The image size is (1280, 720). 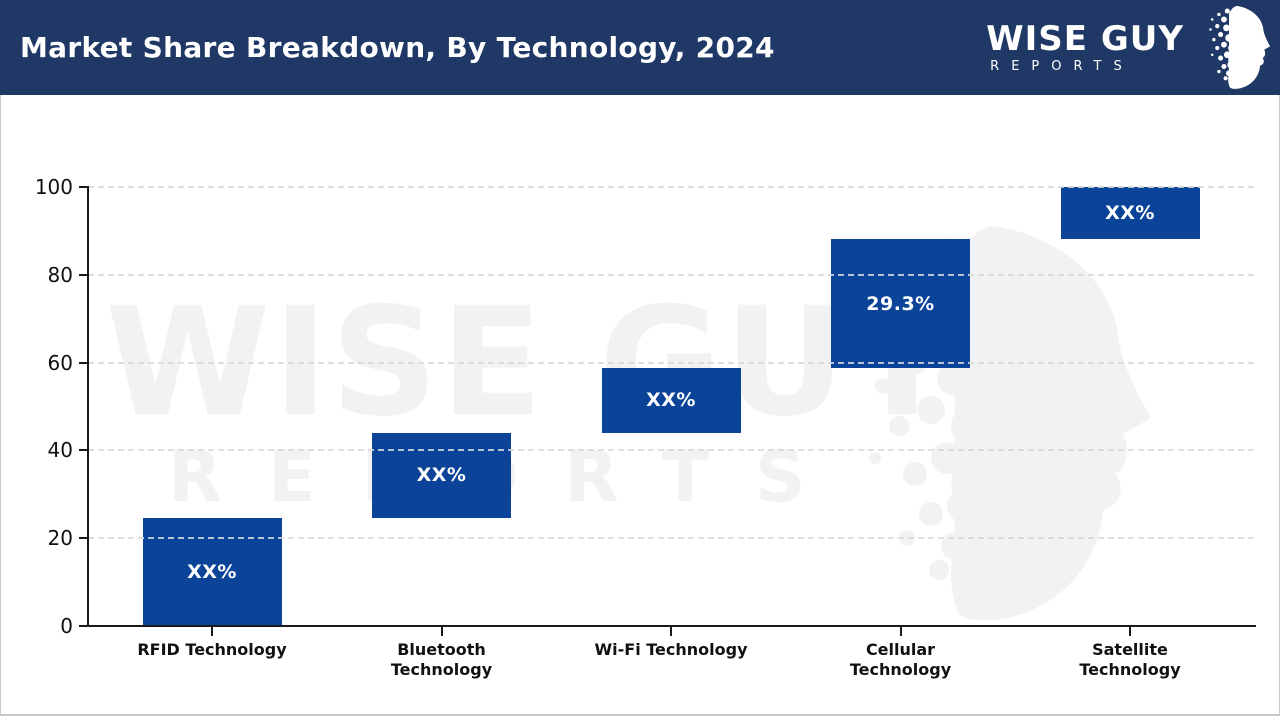 What do you see at coordinates (60, 362) in the screenshot?
I see `y-tick-label: 60` at bounding box center [60, 362].